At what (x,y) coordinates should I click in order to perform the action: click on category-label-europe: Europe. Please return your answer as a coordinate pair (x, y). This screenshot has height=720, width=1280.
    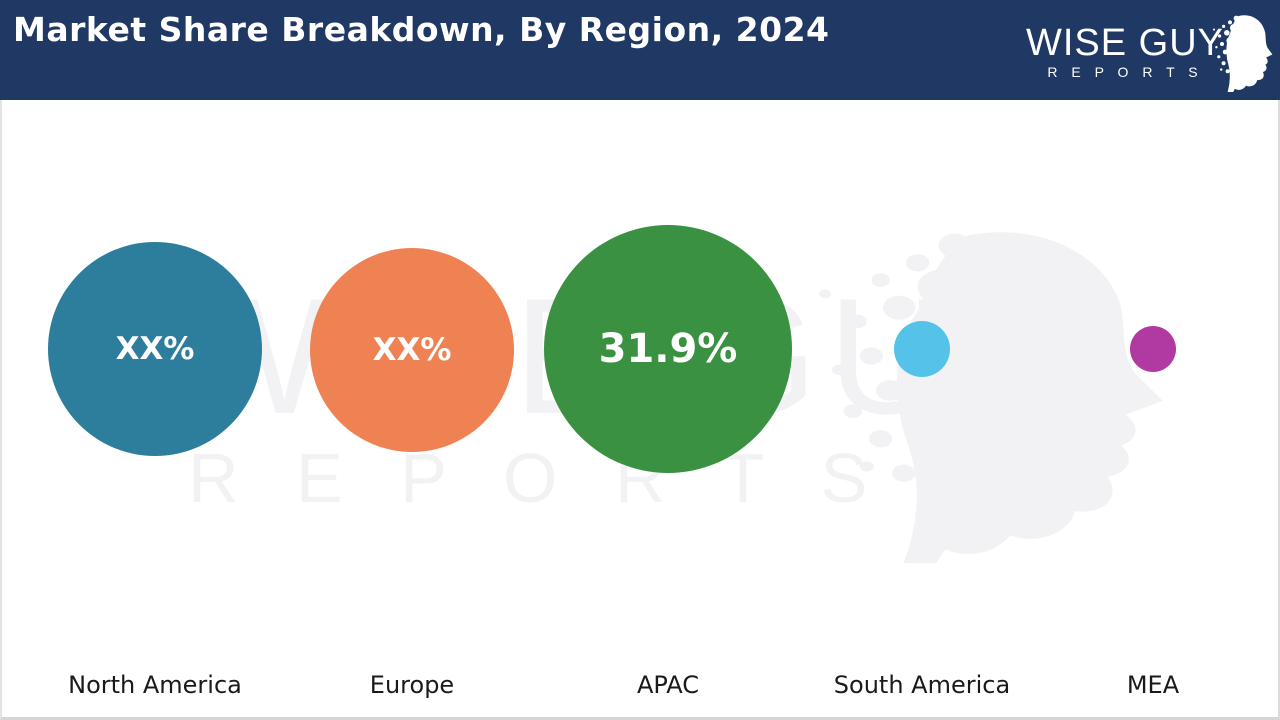
    Looking at the image, I should click on (412, 685).